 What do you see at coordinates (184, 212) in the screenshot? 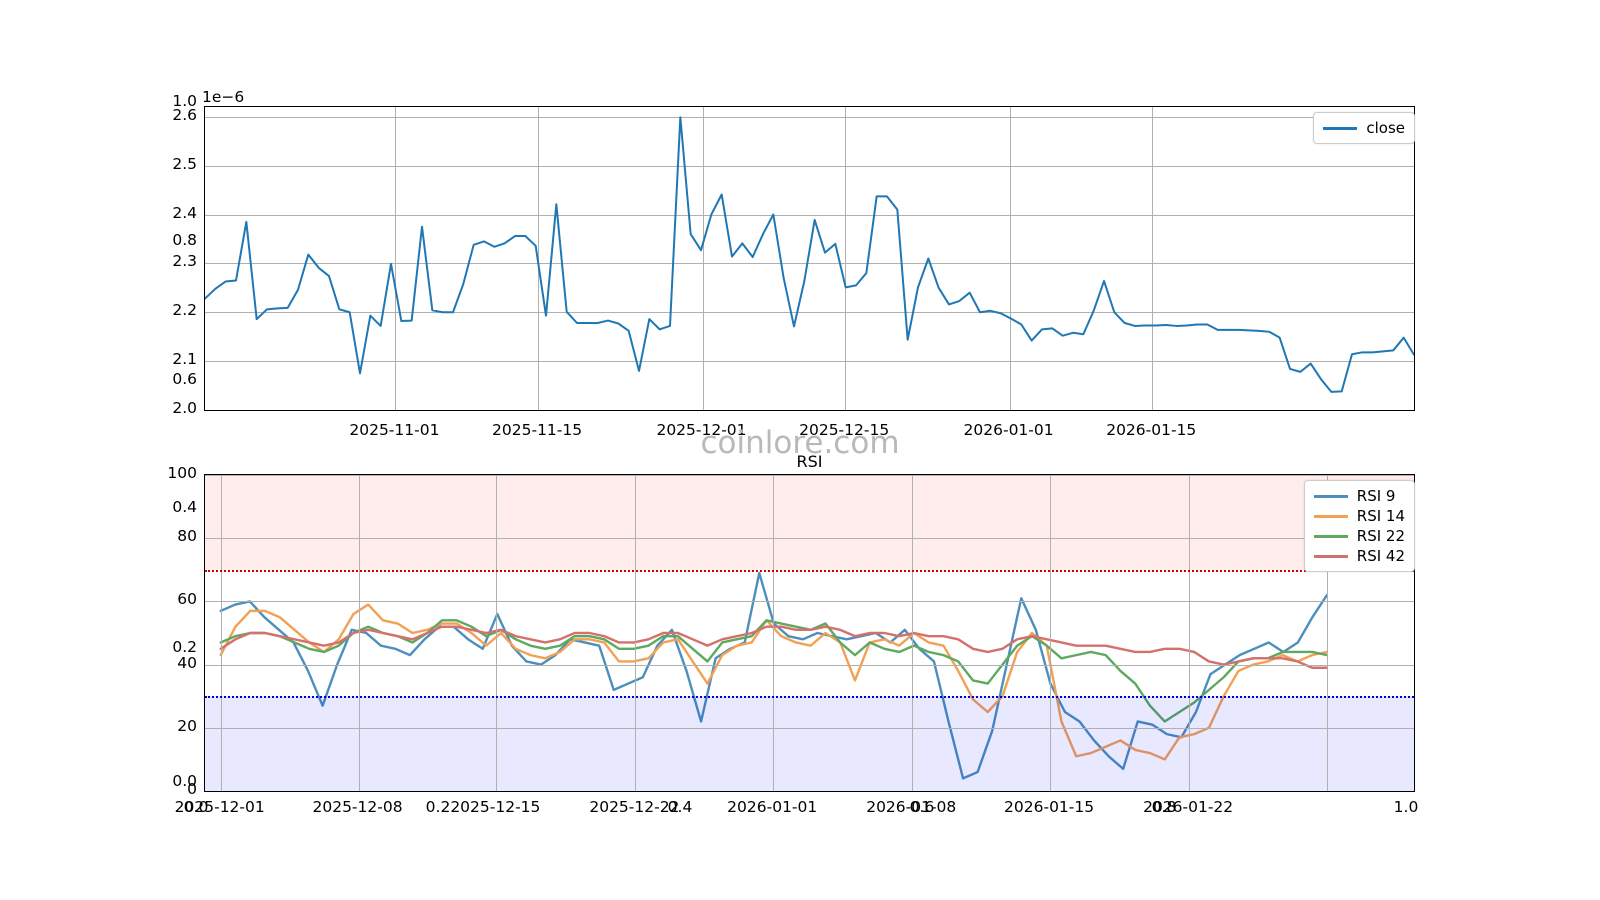
I see `price-y-tick: 2.4` at bounding box center [184, 212].